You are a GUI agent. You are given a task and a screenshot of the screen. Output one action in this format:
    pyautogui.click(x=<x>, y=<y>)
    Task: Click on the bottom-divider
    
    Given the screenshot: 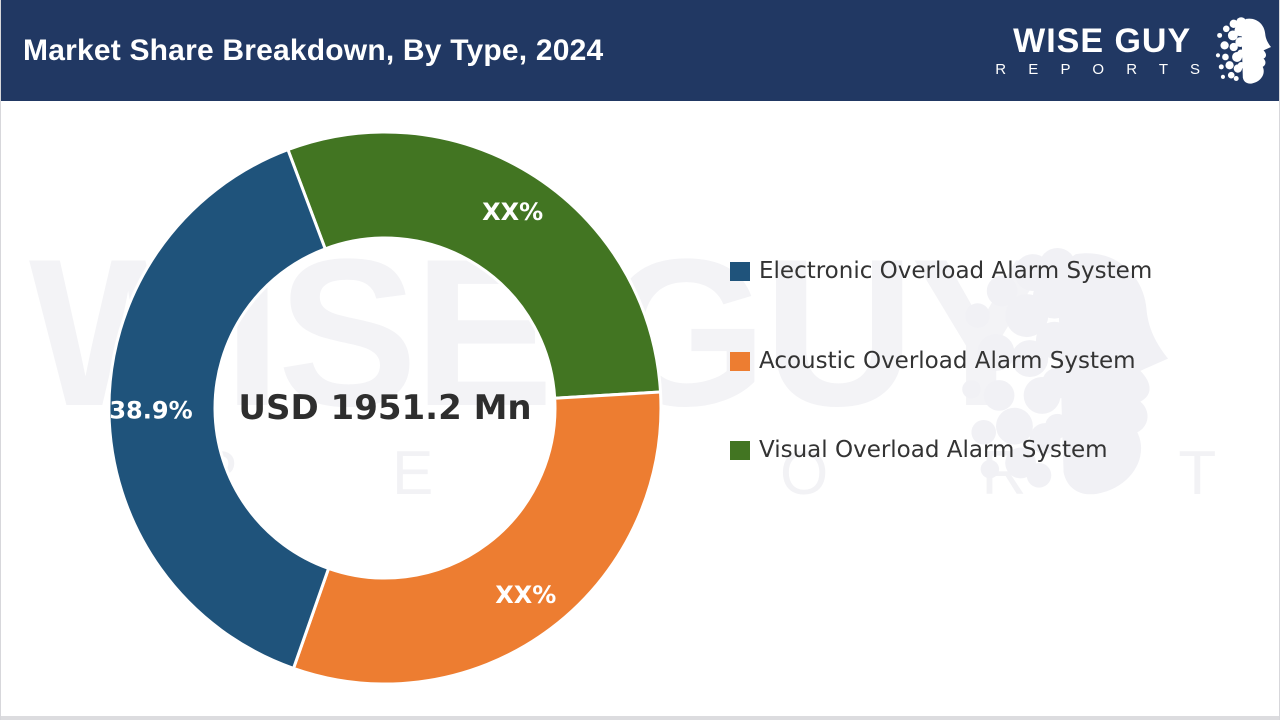 What is the action you would take?
    pyautogui.click(x=640, y=718)
    